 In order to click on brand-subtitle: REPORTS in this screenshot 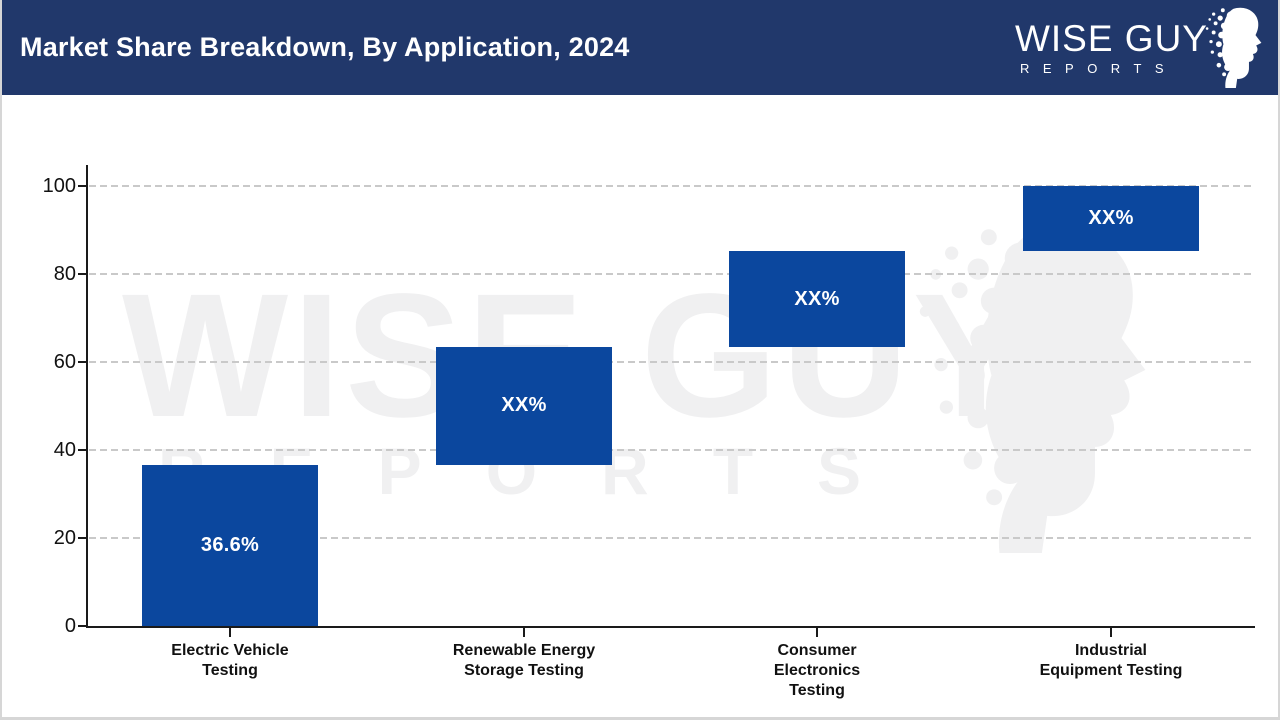, I will do `click(1098, 68)`.